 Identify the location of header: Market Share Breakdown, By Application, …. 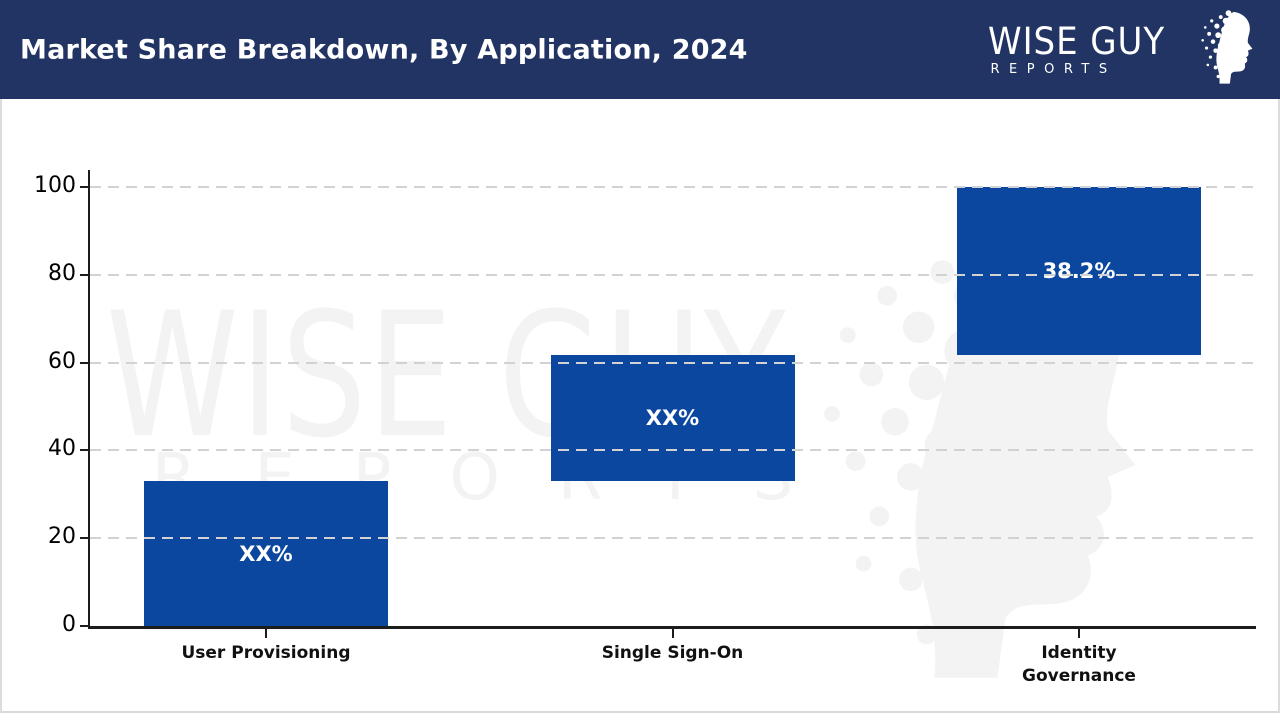
(640, 49).